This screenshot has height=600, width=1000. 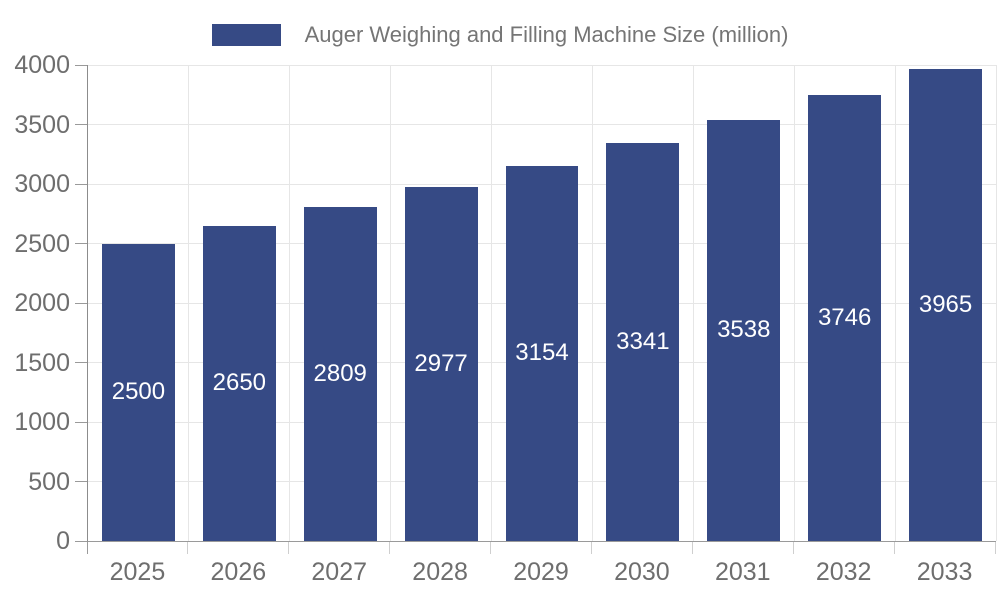 I want to click on bar-2033: 3965, so click(x=946, y=305).